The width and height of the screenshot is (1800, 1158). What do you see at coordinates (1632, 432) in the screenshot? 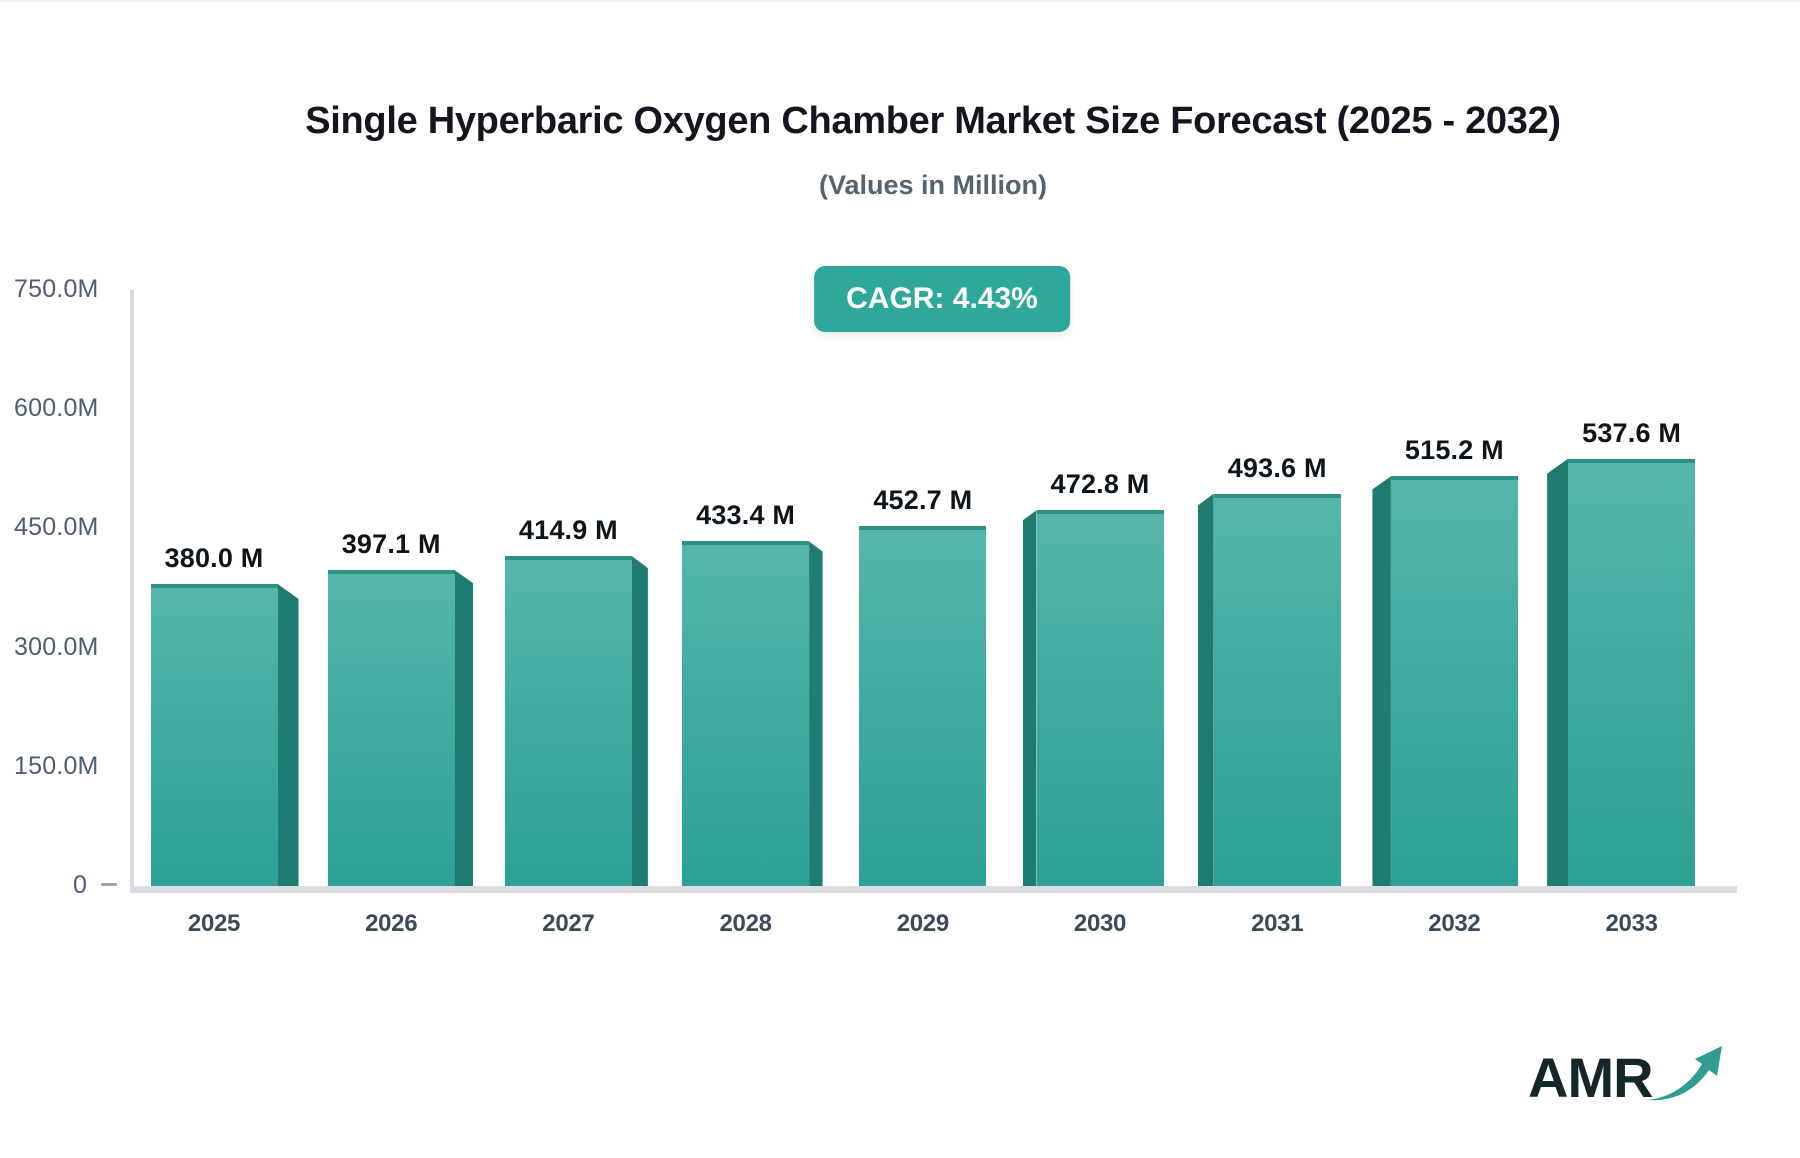
I see `bar-value-label: 537.6 M` at bounding box center [1632, 432].